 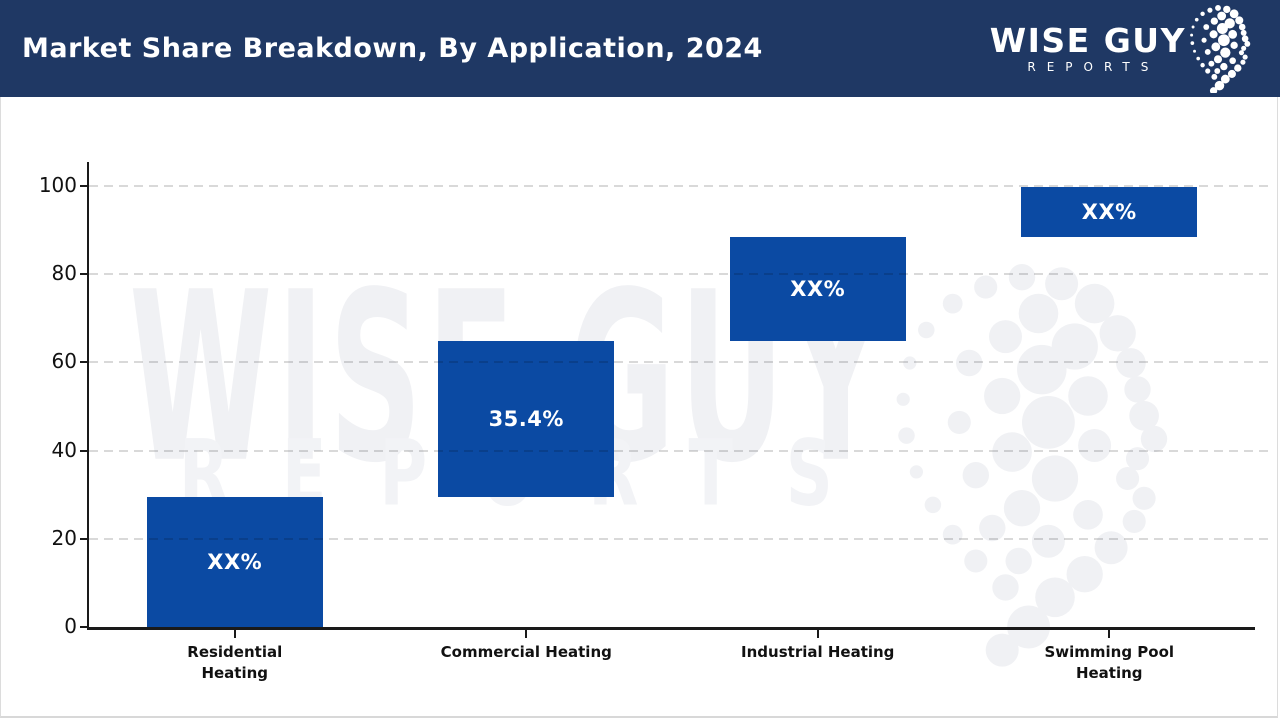 I want to click on y-tick-label-60: 60, so click(x=64, y=361).